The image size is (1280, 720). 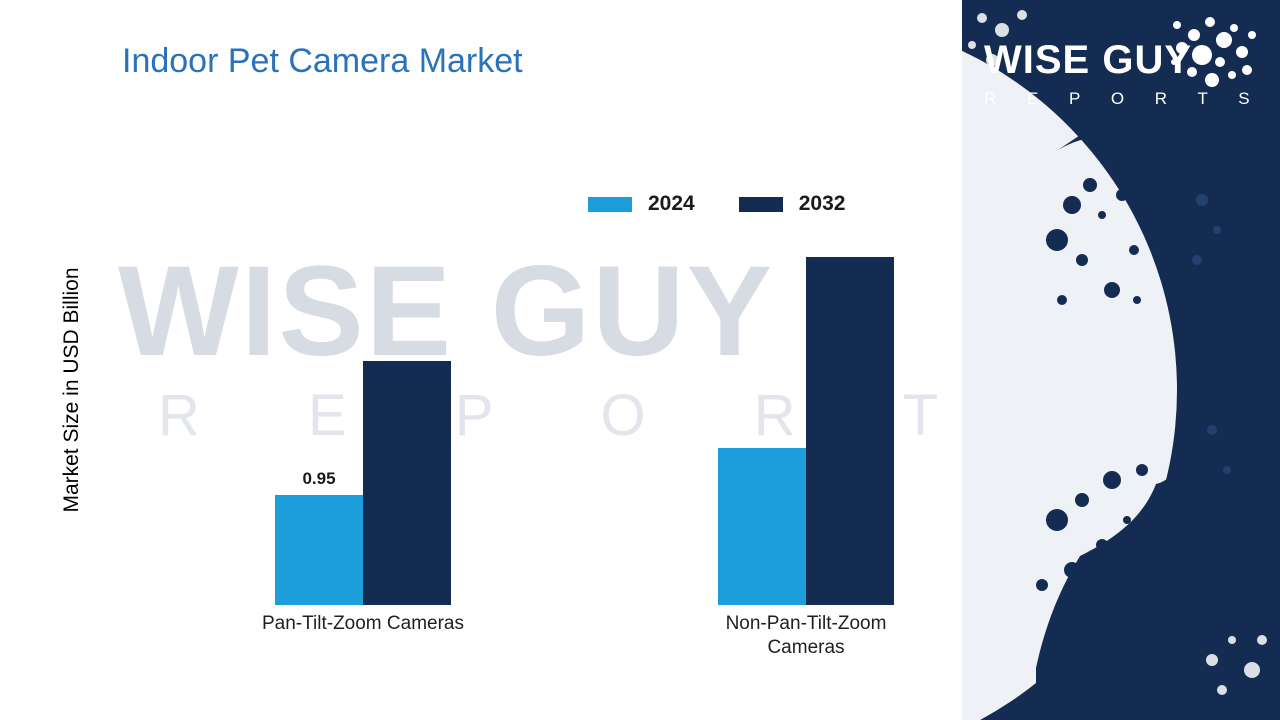 I want to click on dot-pattern-logo, so click(x=1213, y=52).